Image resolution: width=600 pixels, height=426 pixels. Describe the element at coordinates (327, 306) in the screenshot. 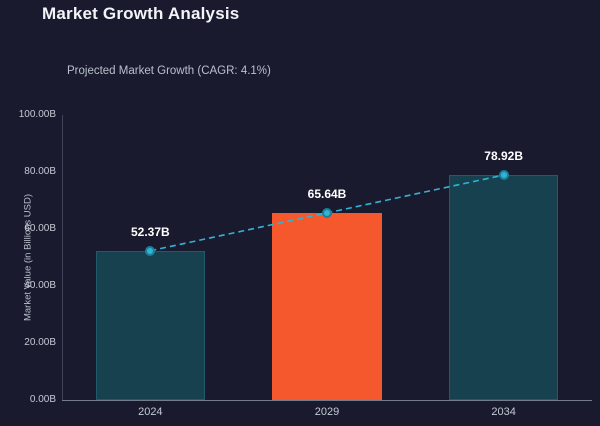

I see `bar-2029` at that location.